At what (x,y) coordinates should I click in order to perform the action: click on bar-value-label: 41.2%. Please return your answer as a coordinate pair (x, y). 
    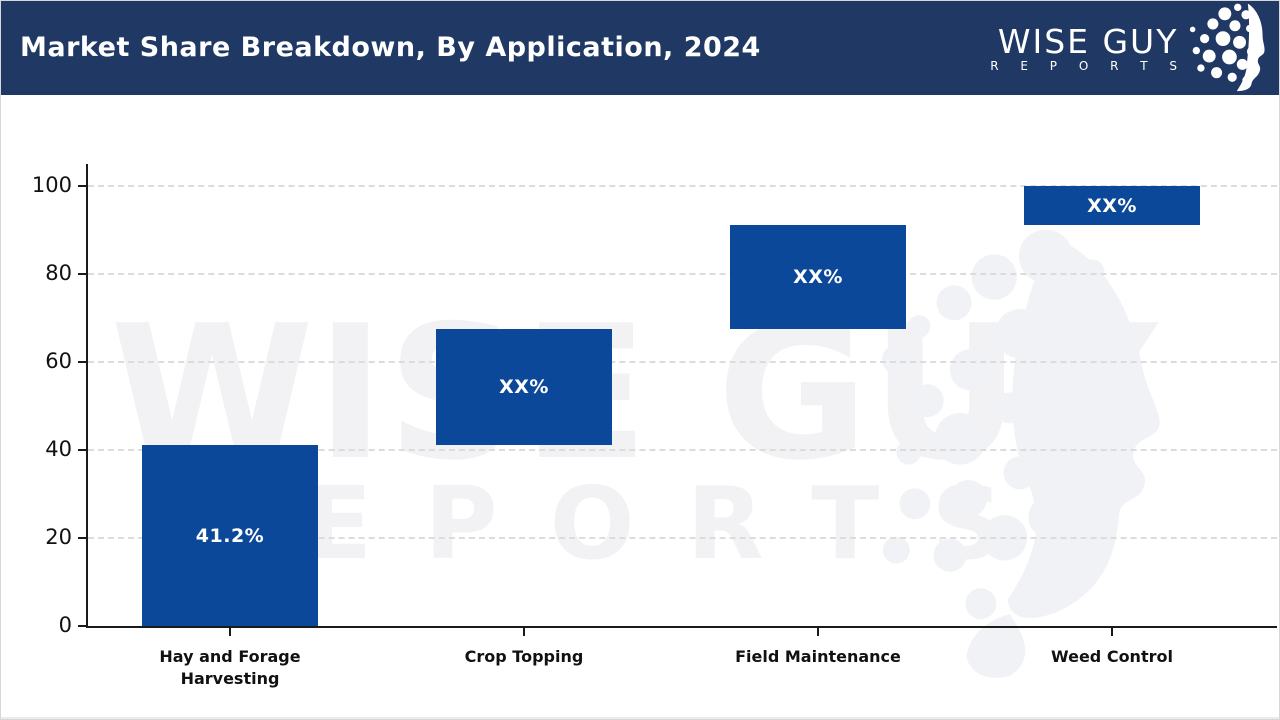
    Looking at the image, I should click on (230, 535).